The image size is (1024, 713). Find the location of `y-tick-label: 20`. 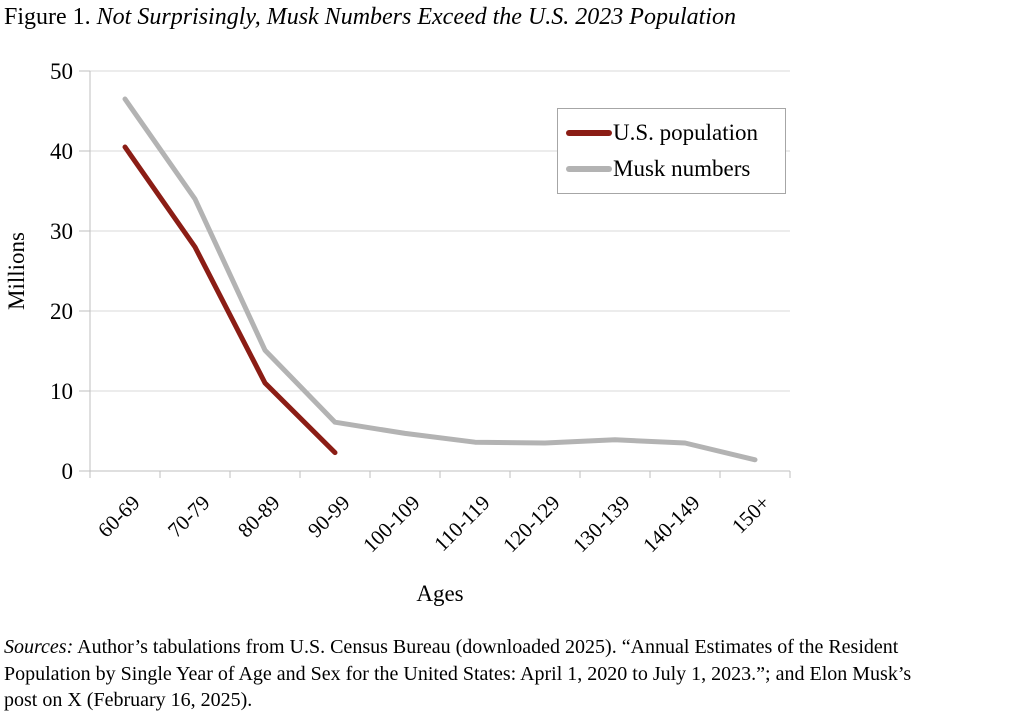

y-tick-label: 20 is located at coordinates (61, 311).